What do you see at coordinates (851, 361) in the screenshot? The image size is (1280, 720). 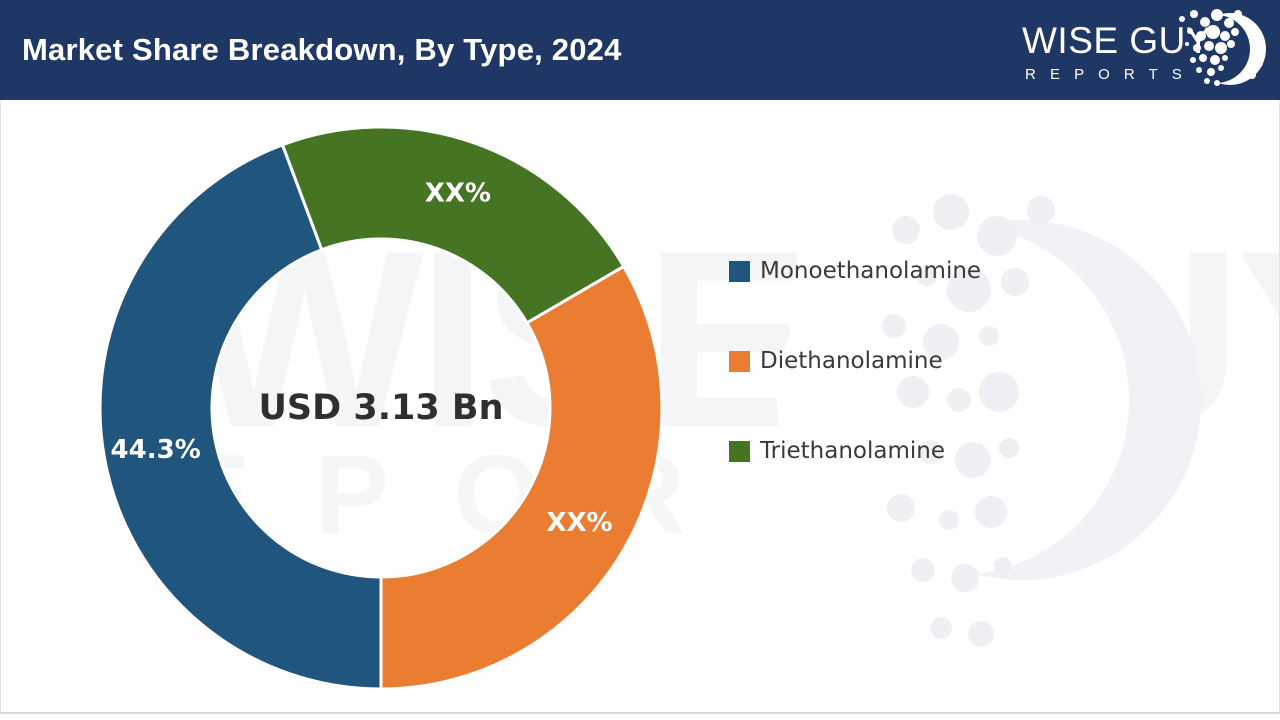 I see `legend-label: Diethanolamine` at bounding box center [851, 361].